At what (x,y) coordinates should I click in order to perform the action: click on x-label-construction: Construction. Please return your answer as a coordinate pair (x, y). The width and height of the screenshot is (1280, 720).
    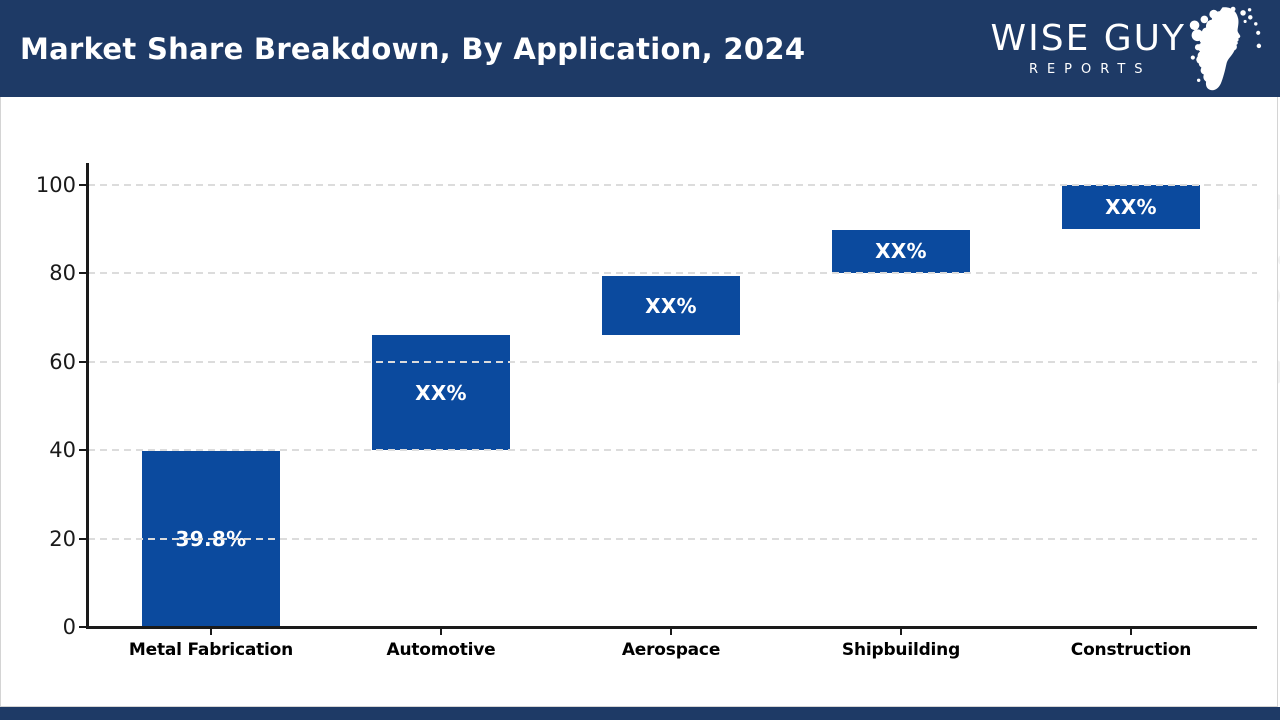
    Looking at the image, I should click on (1131, 650).